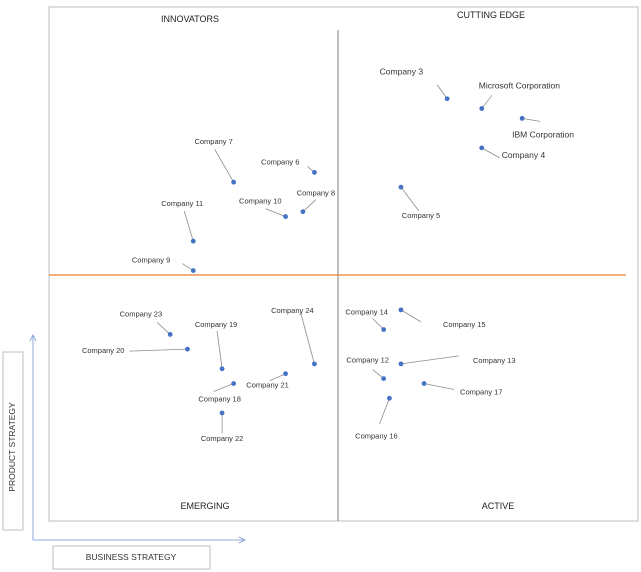 The height and width of the screenshot is (572, 641). I want to click on company-point-22: Company 12, so click(367, 369).